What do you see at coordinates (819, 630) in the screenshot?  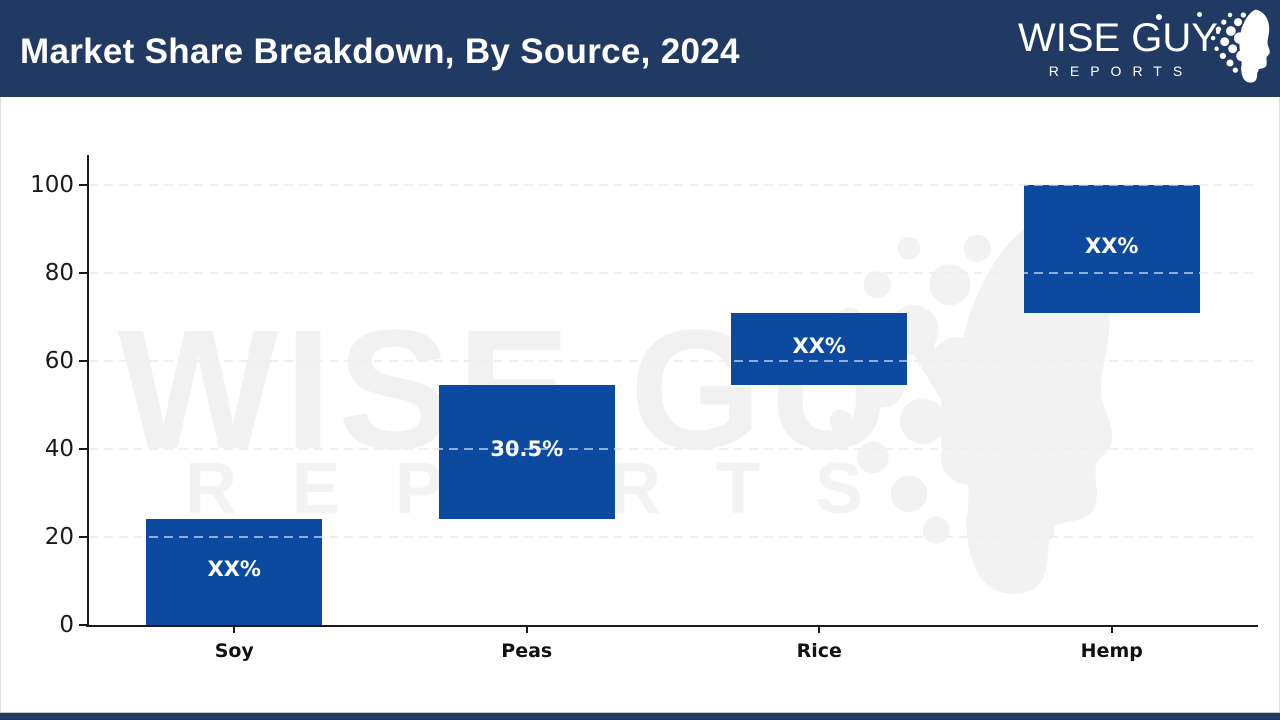 I see `x-tick-mark-rice` at bounding box center [819, 630].